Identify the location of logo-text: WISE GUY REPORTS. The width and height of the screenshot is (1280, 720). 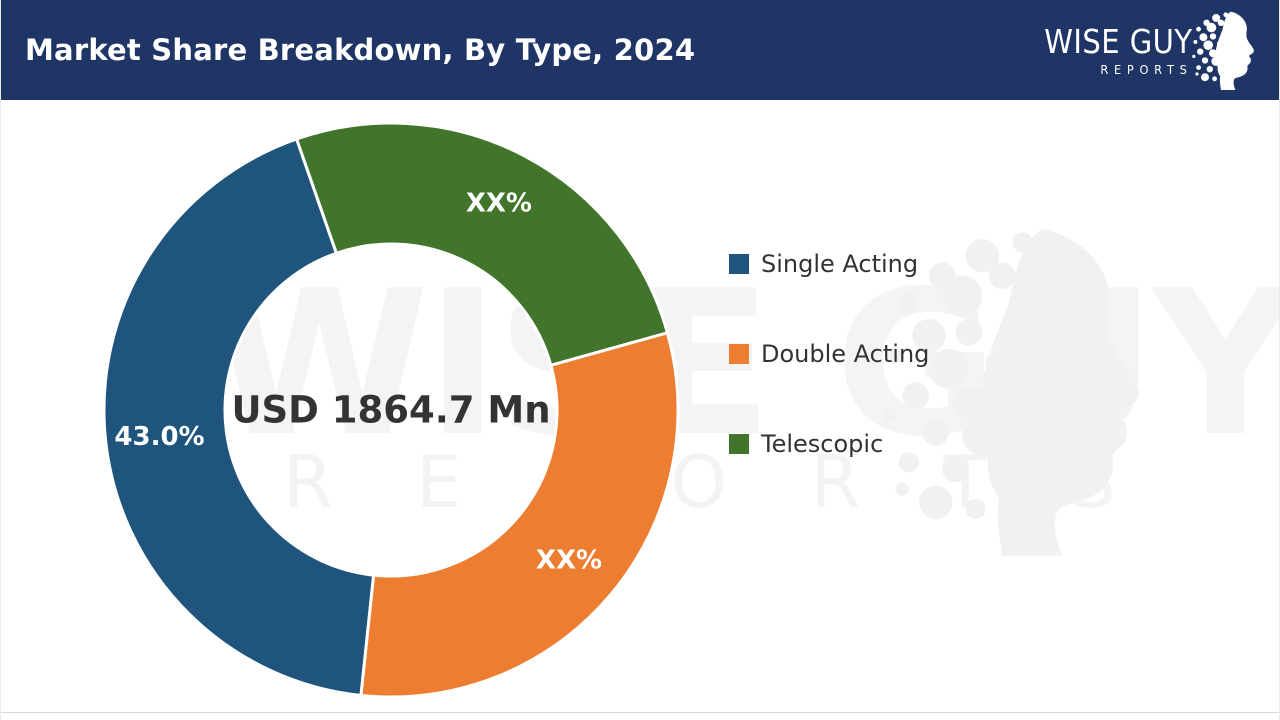
(1108, 50).